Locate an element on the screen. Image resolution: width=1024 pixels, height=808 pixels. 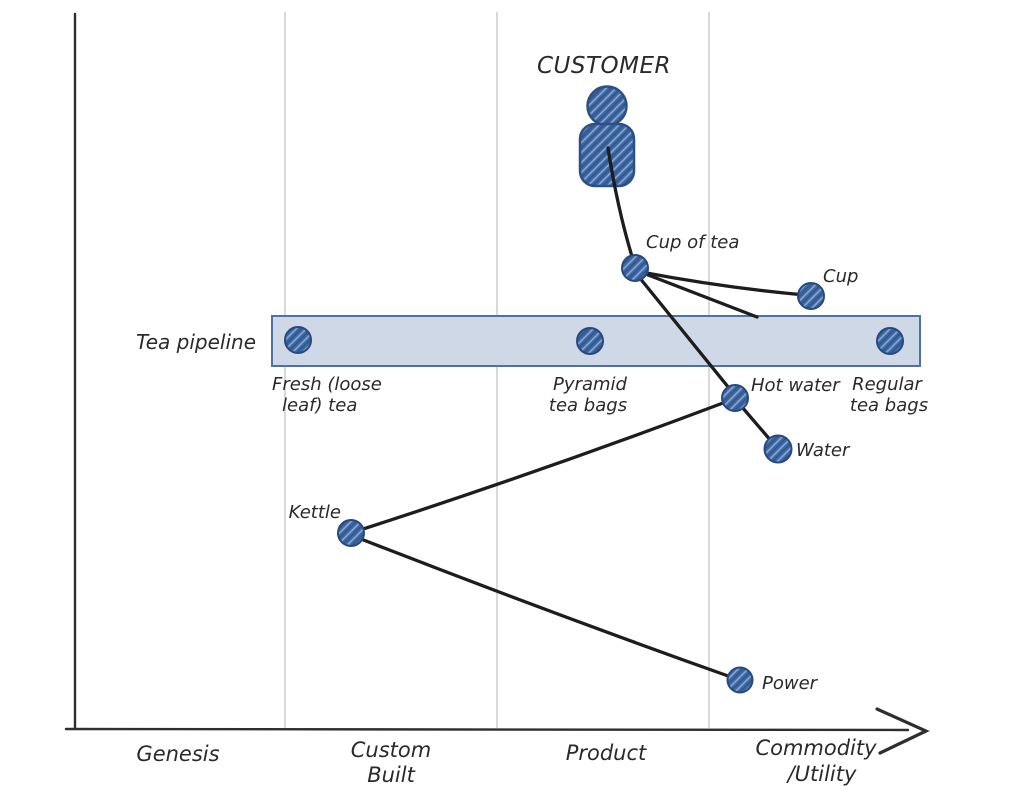
stage-product-label: Product is located at coordinates (606, 753).